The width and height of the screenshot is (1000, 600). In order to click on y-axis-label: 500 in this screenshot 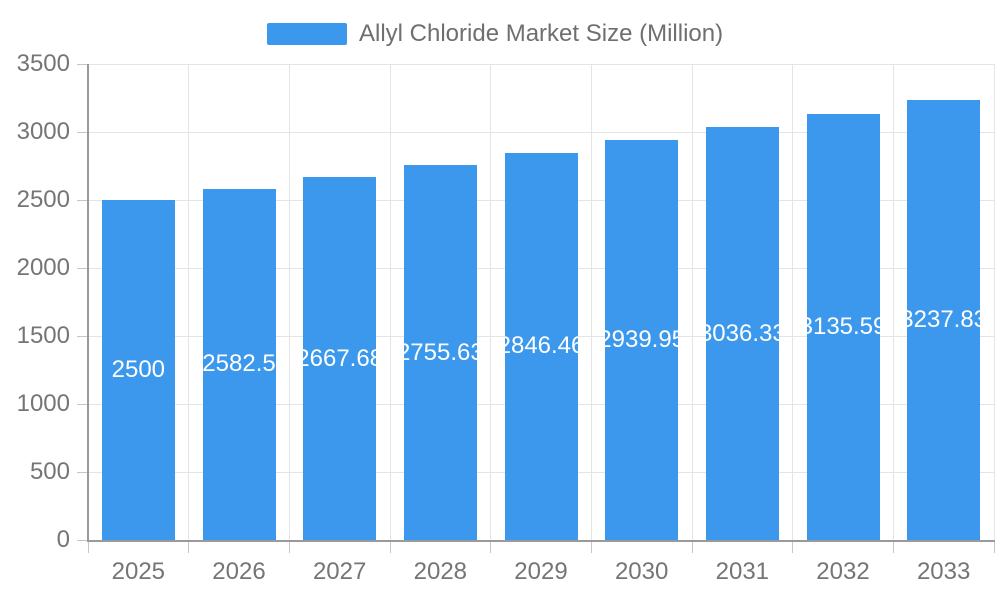, I will do `click(49, 471)`.